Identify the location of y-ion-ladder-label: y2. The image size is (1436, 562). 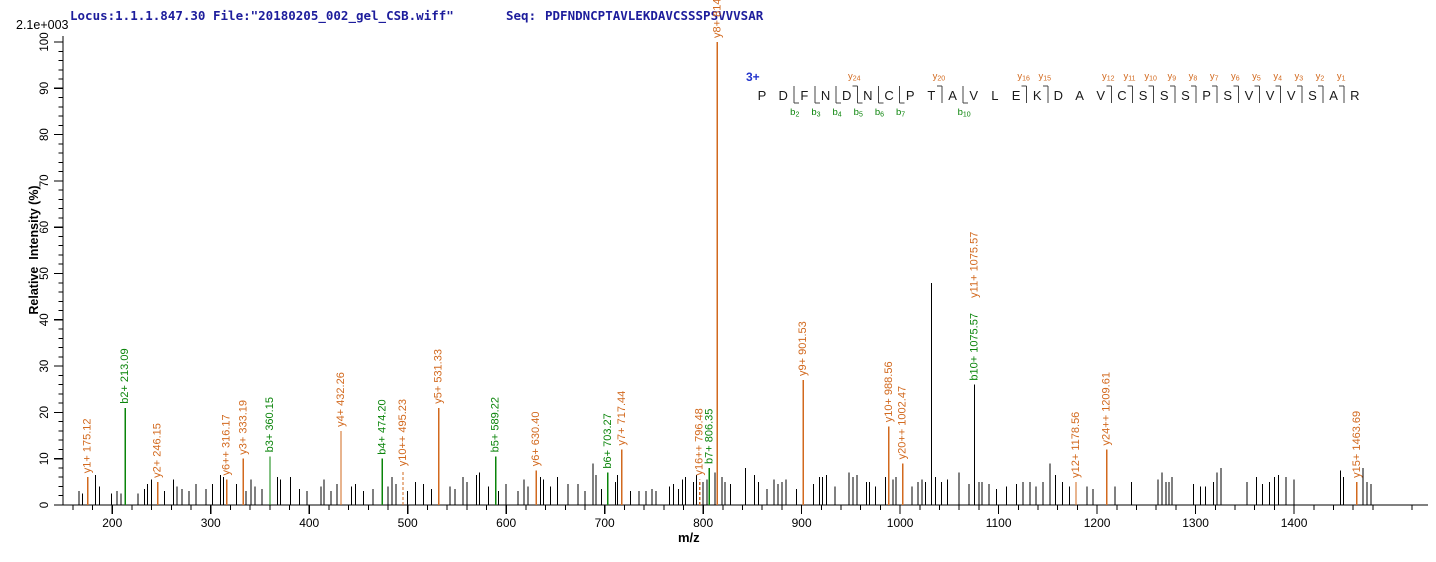
(1320, 77).